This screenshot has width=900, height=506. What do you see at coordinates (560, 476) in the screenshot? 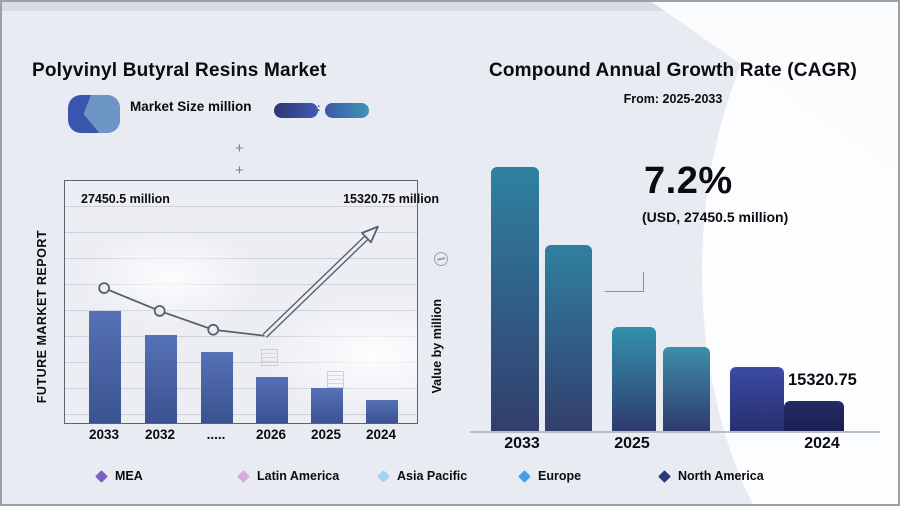
I see `legend-label: Europe` at bounding box center [560, 476].